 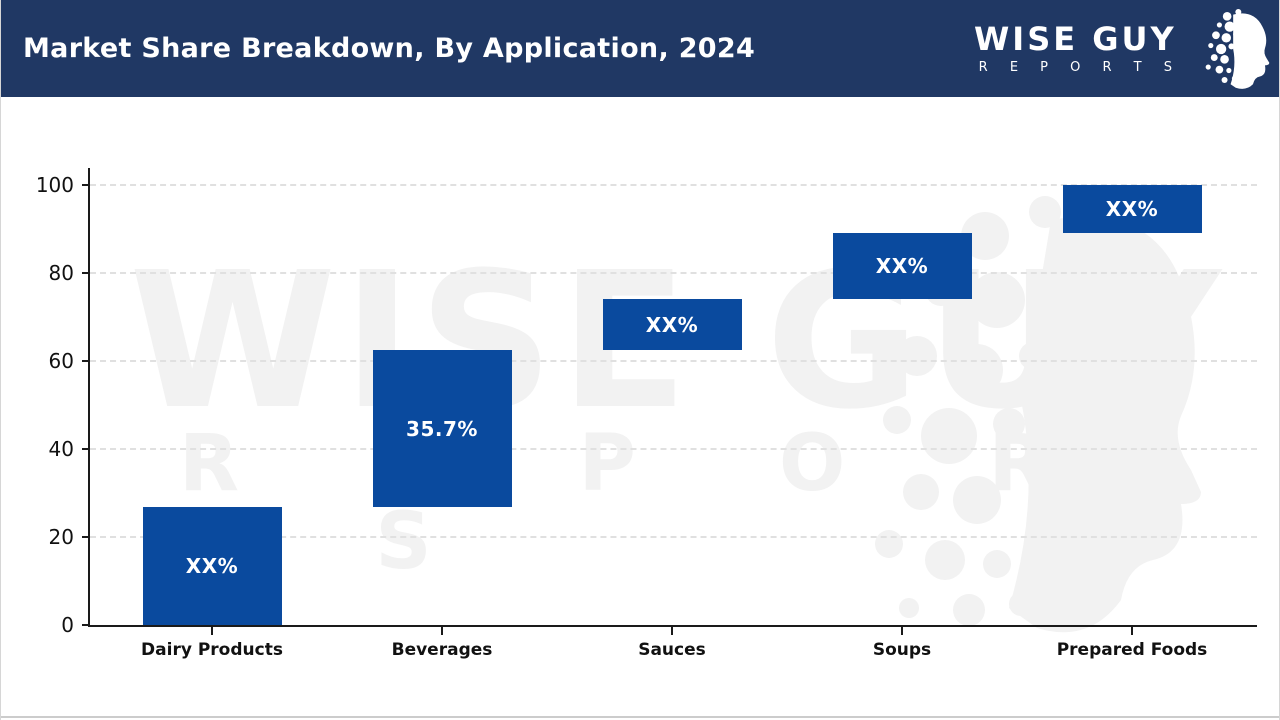 I want to click on y-tick-label: 60, so click(x=61, y=361).